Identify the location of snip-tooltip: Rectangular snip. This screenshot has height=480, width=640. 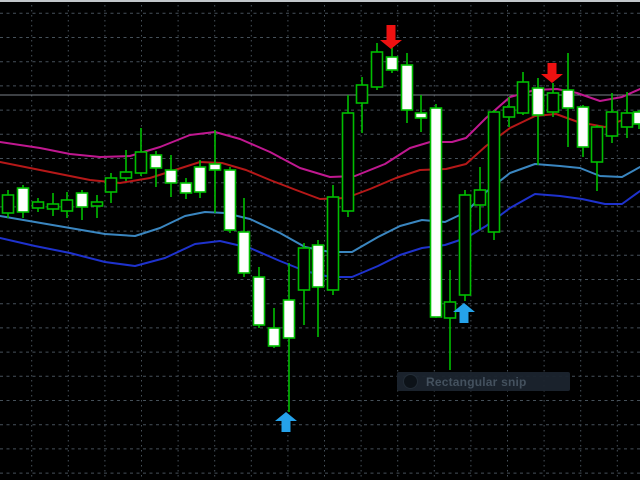
(483, 381).